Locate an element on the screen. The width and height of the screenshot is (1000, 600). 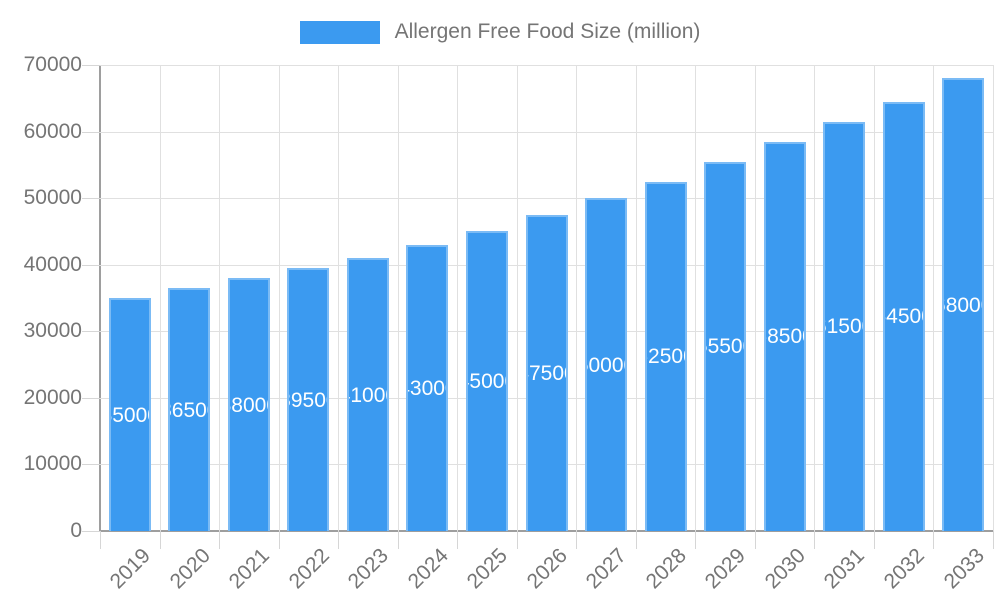
bar: 52500 is located at coordinates (665, 356).